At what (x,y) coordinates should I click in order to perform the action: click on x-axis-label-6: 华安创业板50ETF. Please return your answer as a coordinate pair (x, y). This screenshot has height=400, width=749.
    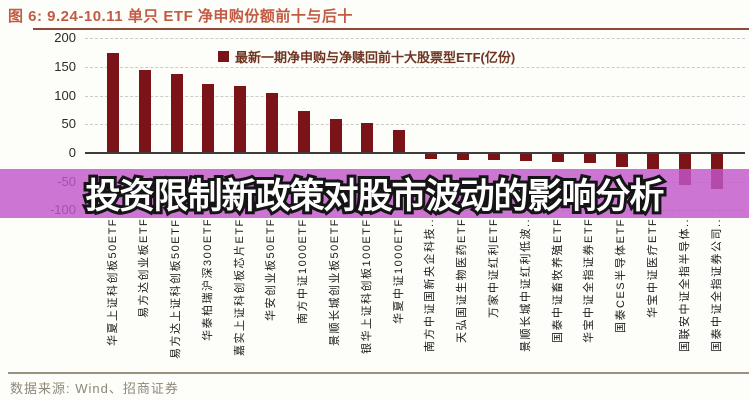
    Looking at the image, I should click on (271, 269).